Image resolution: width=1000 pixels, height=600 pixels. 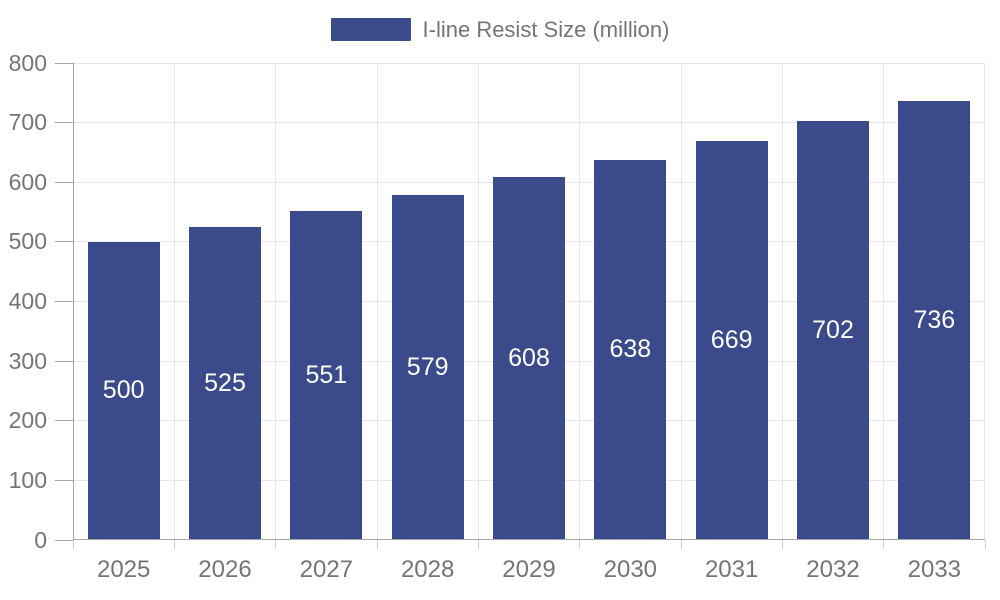 What do you see at coordinates (27, 62) in the screenshot?
I see `y-axis-tick-label: 800` at bounding box center [27, 62].